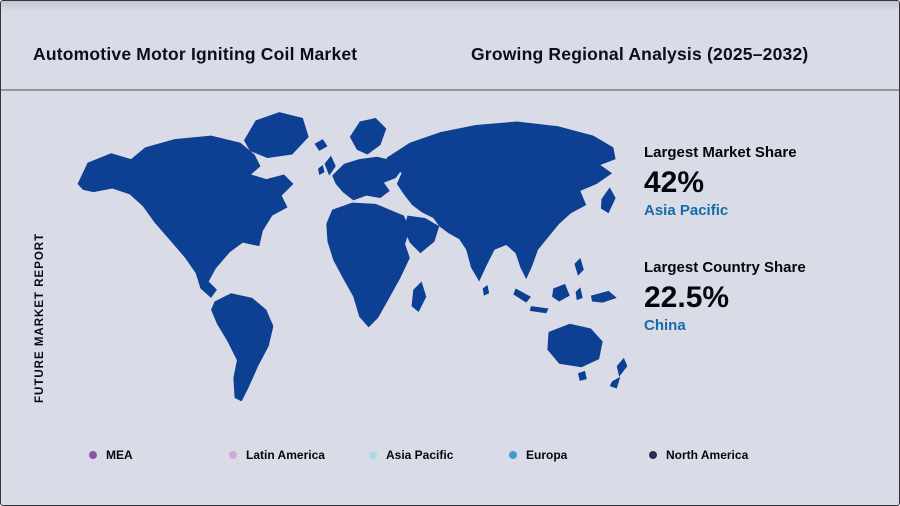  Describe the element at coordinates (686, 210) in the screenshot. I see `stat-market-share-region: Asia Pacific` at that location.